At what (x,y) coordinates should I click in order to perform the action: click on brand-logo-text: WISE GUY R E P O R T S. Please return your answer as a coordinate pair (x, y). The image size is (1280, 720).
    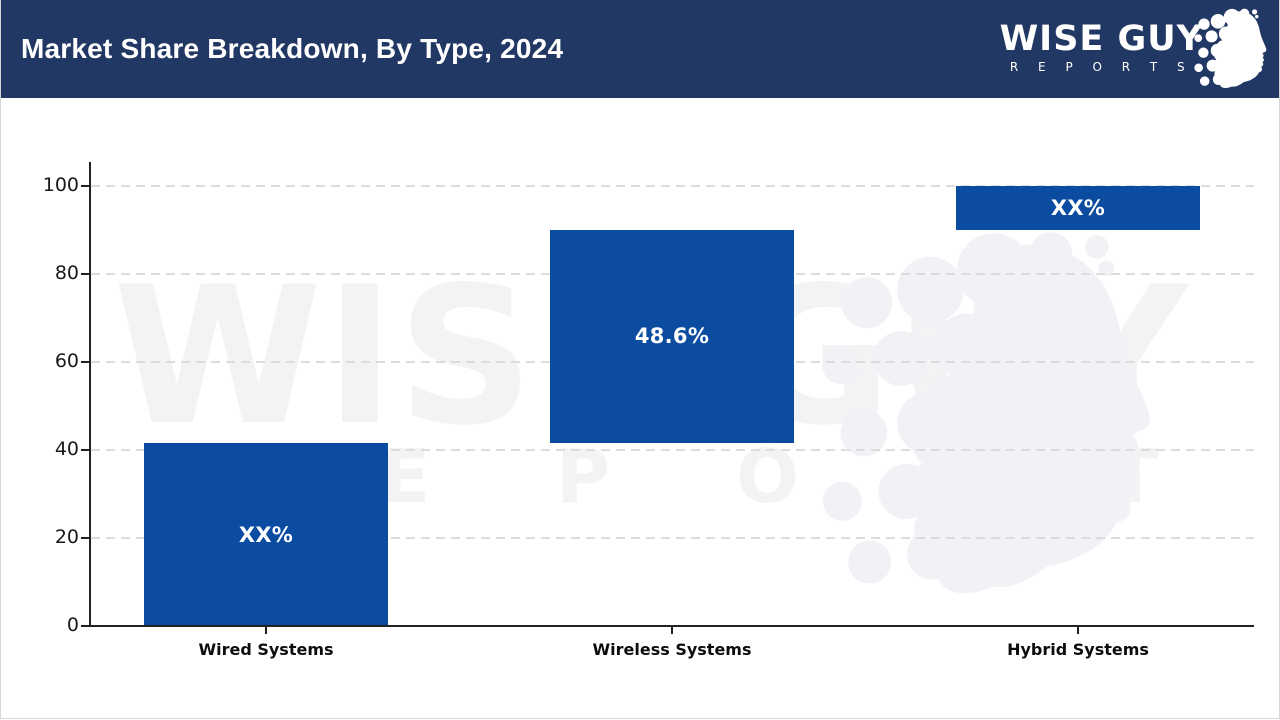
    Looking at the image, I should click on (1101, 47).